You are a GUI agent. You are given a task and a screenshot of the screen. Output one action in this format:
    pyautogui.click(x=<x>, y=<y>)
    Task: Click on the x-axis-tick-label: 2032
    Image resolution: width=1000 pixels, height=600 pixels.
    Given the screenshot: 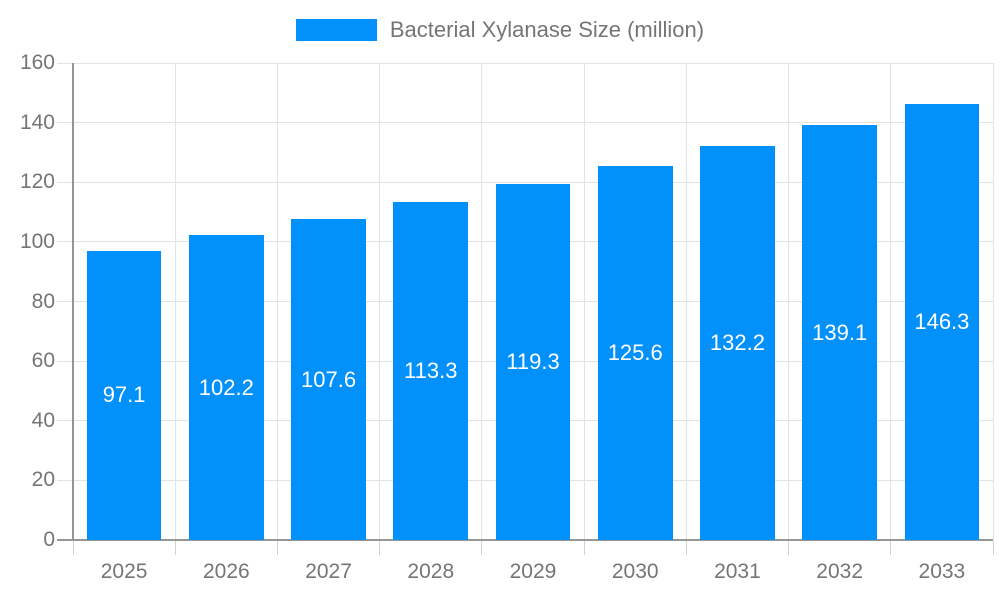 What is the action you would take?
    pyautogui.click(x=840, y=571)
    